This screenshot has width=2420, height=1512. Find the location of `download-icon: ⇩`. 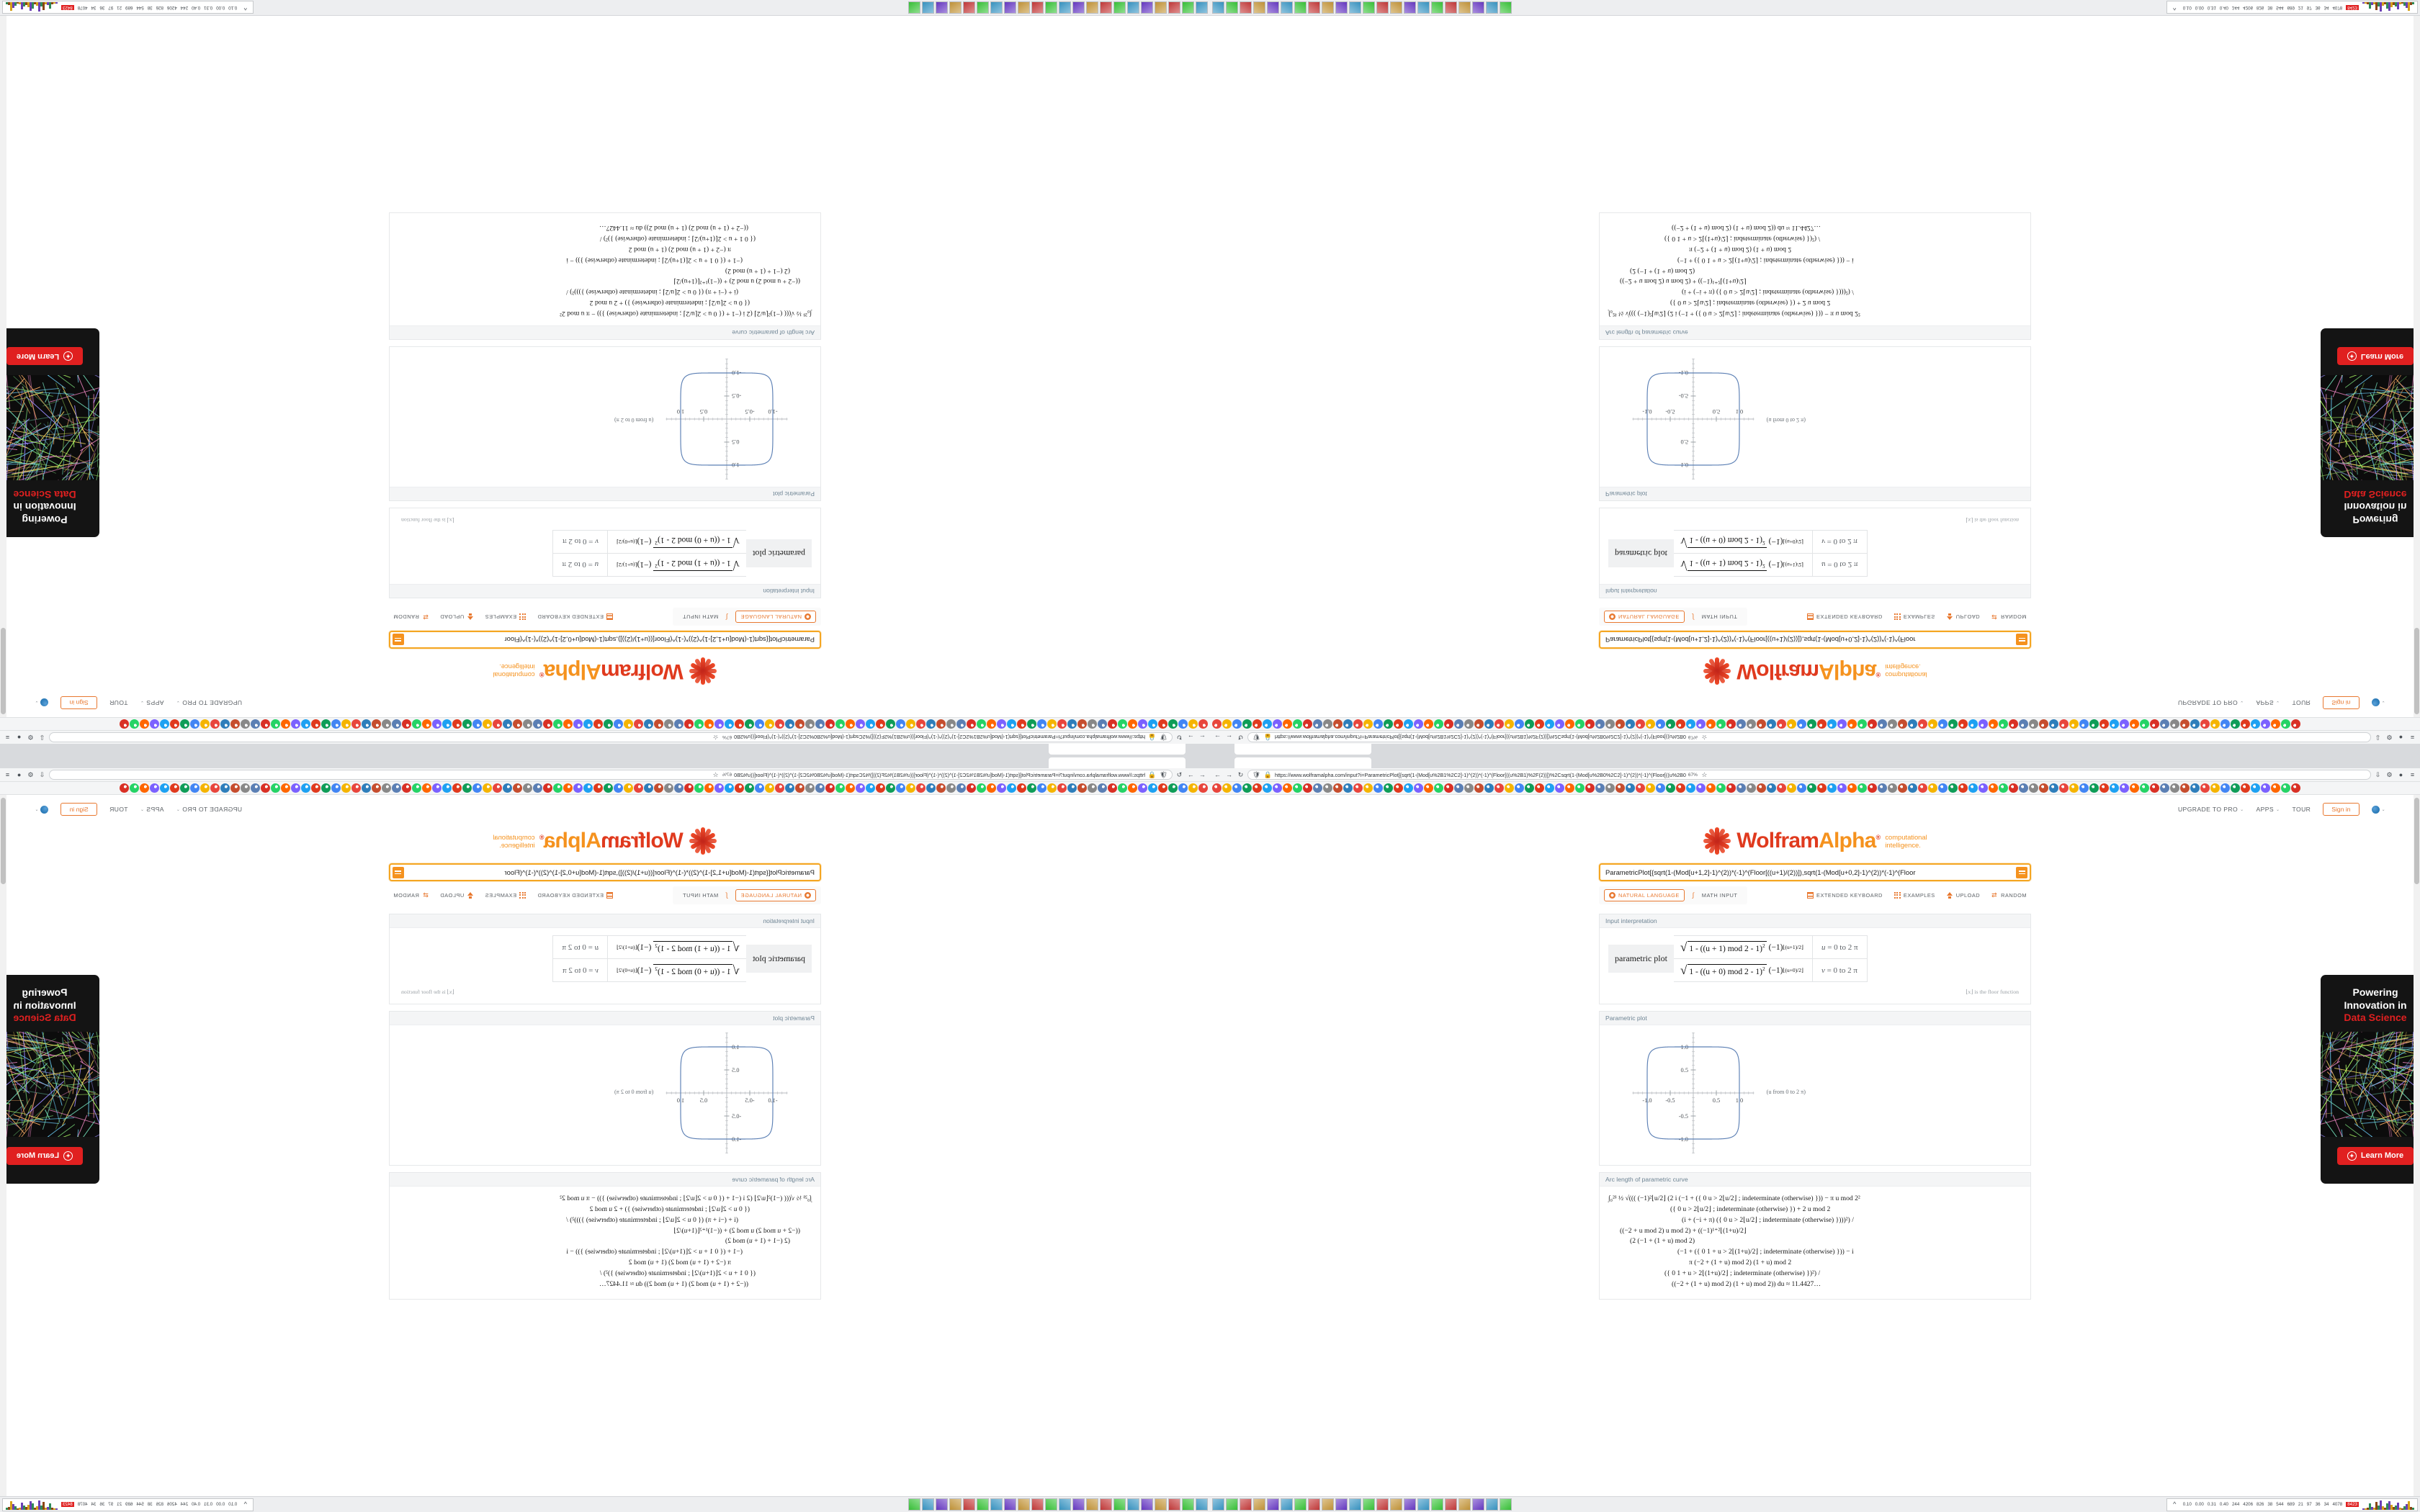

download-icon: ⇩ is located at coordinates (2378, 774).